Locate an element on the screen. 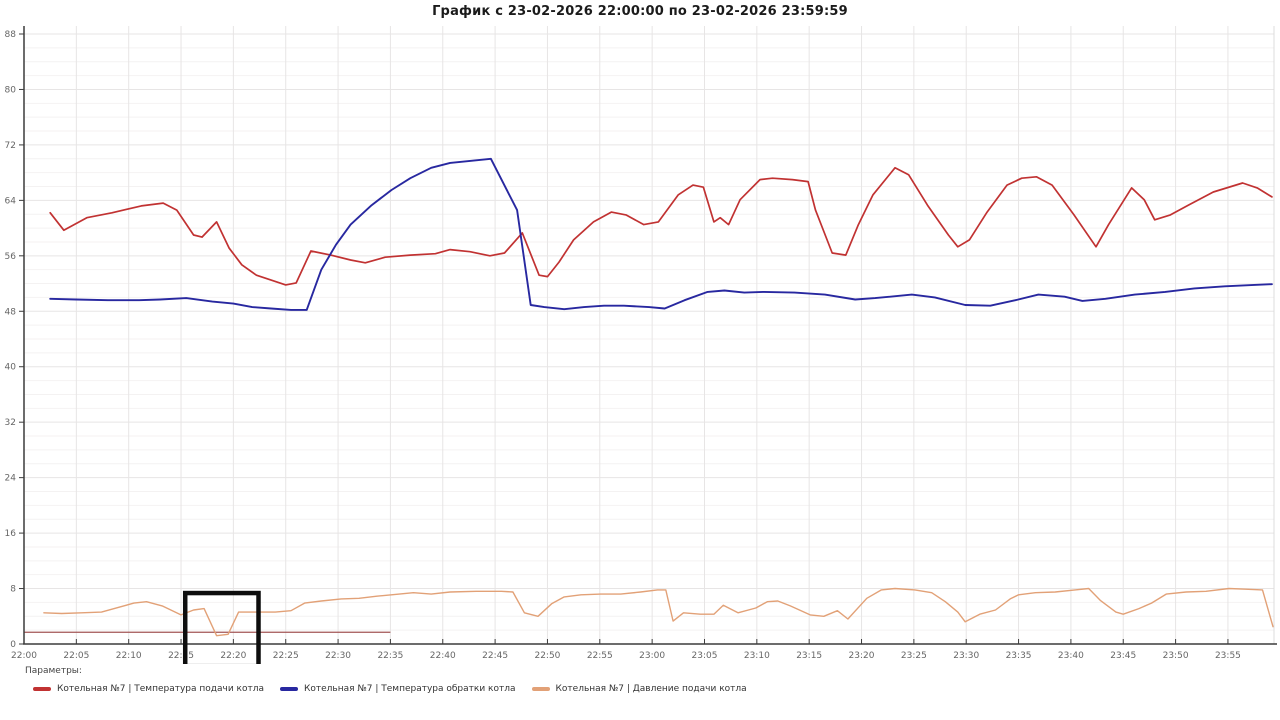 This screenshot has width=1280, height=720. legend-item-label: Котельная №7 | Давление подачи котла is located at coordinates (651, 689).